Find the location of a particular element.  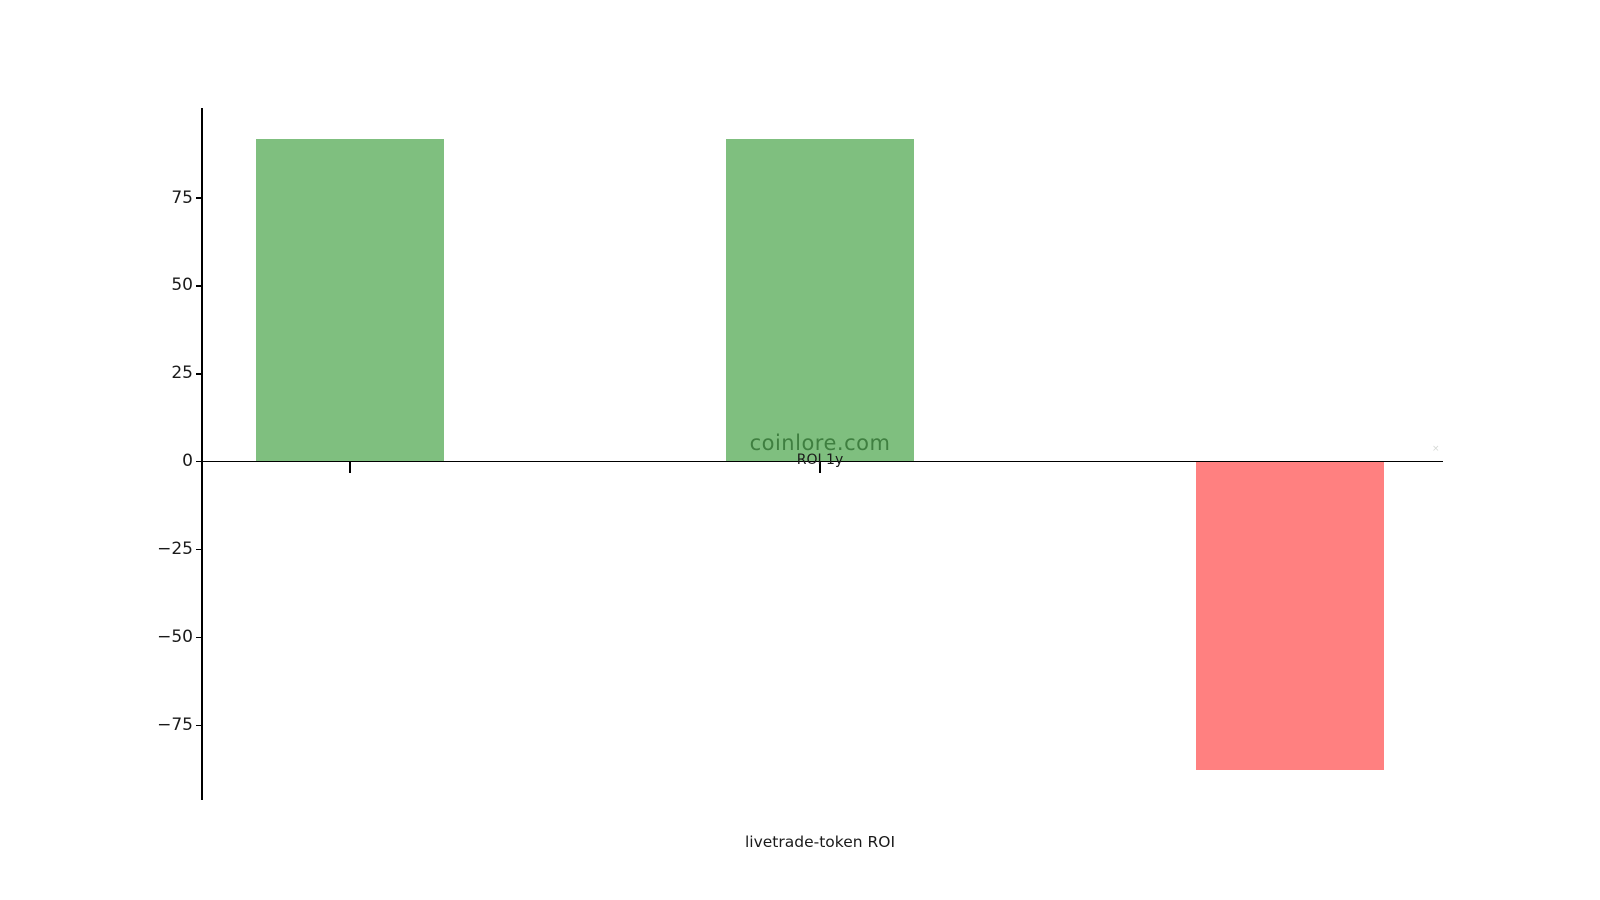

y-tick-label: 50 is located at coordinates (182, 285).